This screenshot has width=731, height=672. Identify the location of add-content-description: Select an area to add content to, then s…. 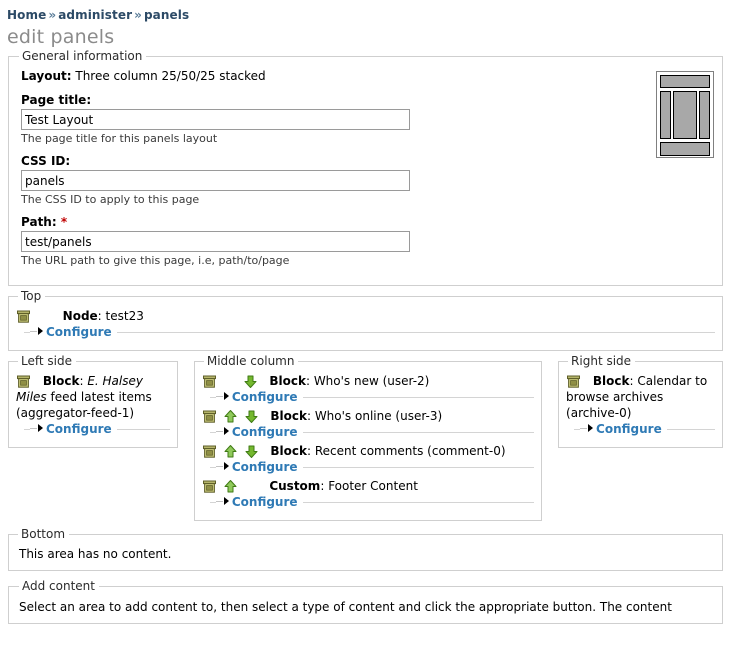
(345, 607).